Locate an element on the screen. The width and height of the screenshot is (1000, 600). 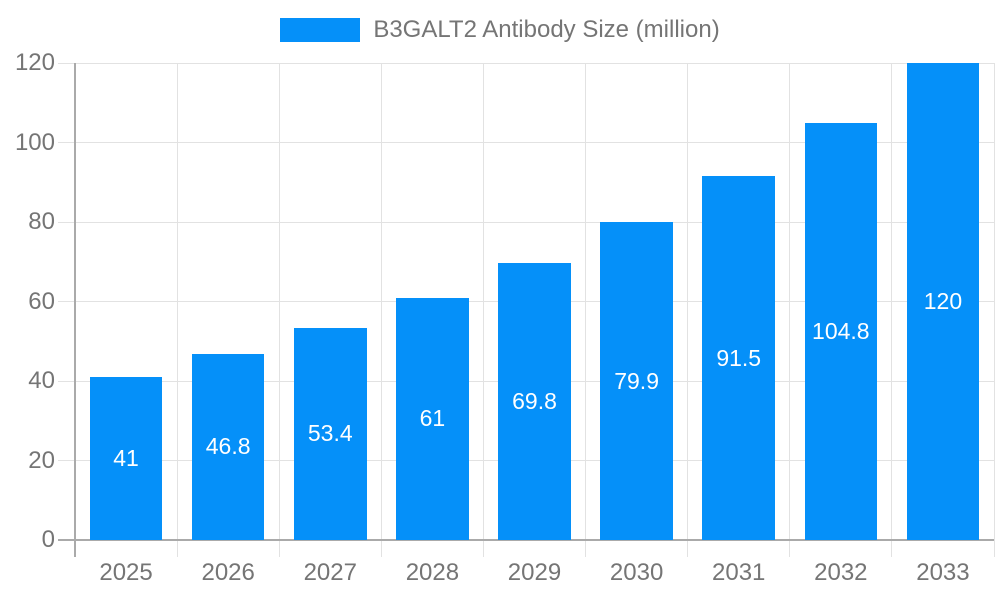
bar-value-label: 91.5 is located at coordinates (739, 357).